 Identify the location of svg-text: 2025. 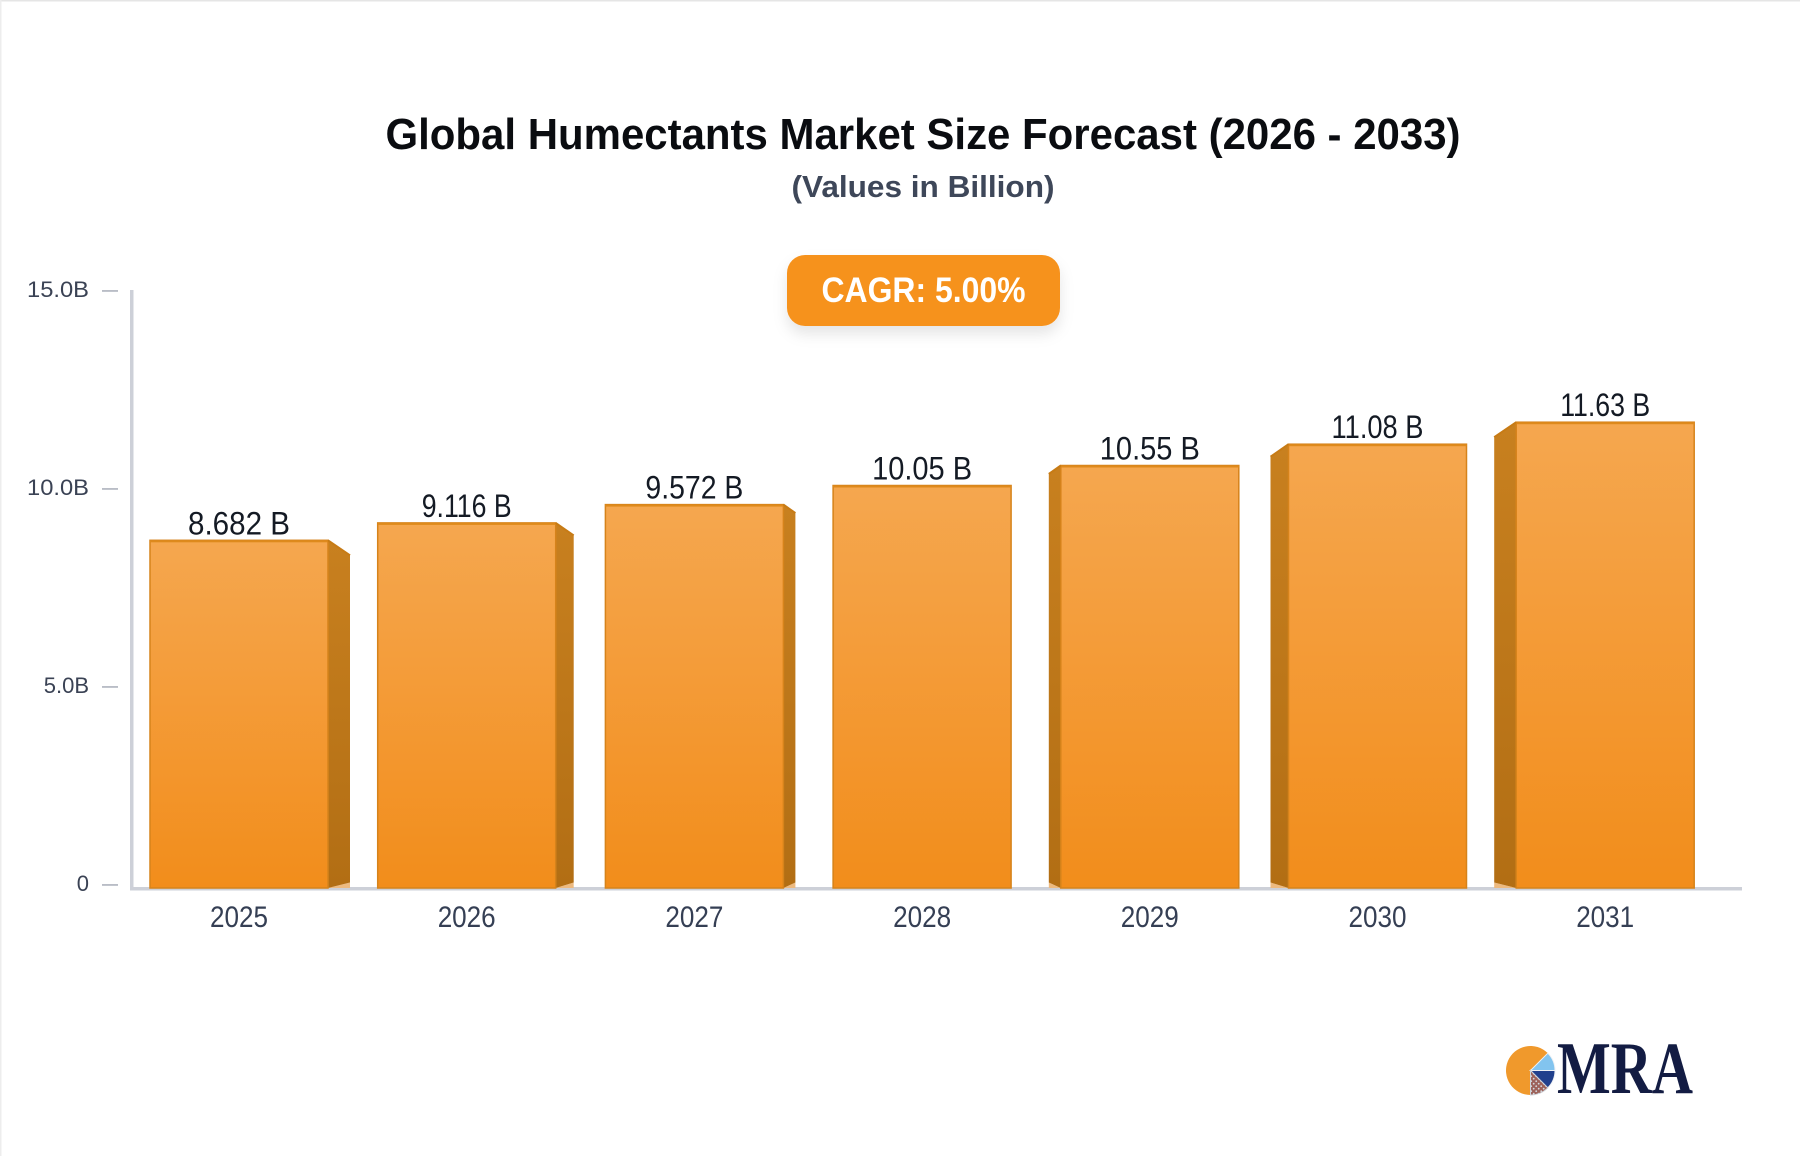
(239, 917).